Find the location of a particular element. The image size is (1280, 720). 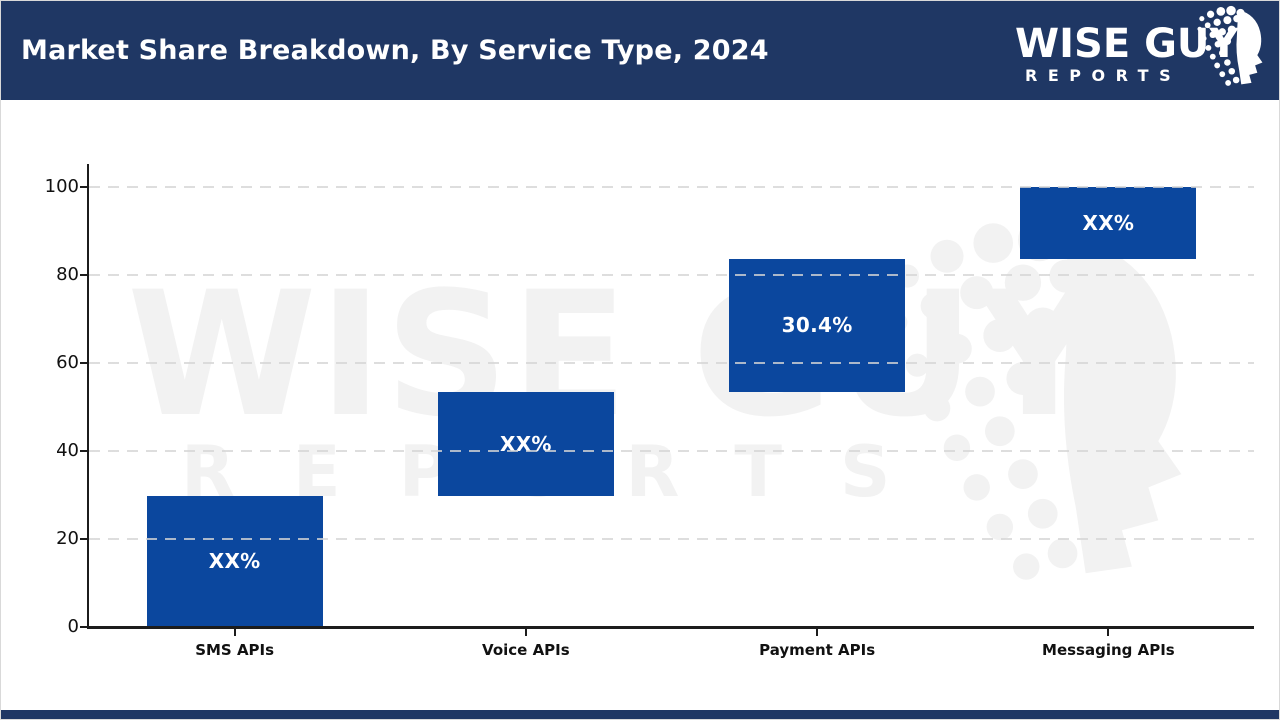

y-axis-line is located at coordinates (88, 396).